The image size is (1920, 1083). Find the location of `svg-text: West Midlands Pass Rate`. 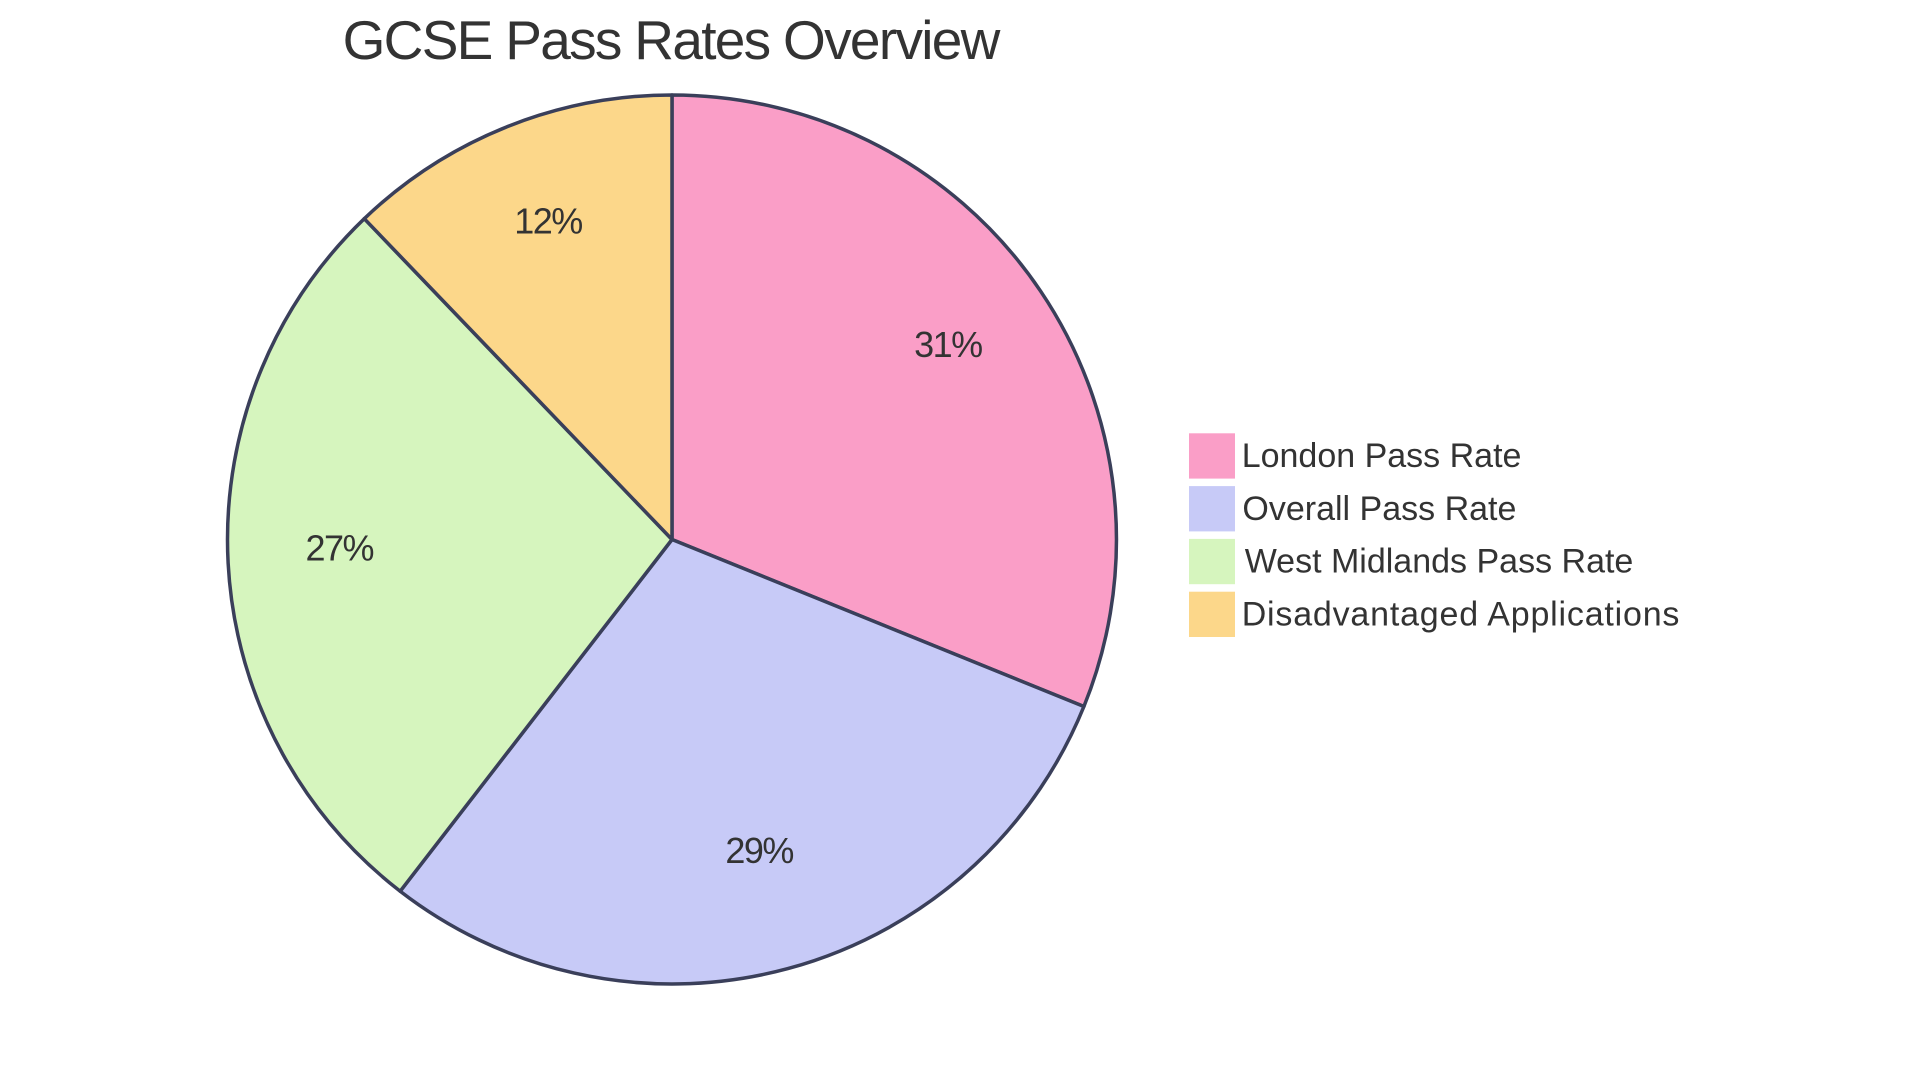

svg-text: West Midlands Pass Rate is located at coordinates (1439, 562).